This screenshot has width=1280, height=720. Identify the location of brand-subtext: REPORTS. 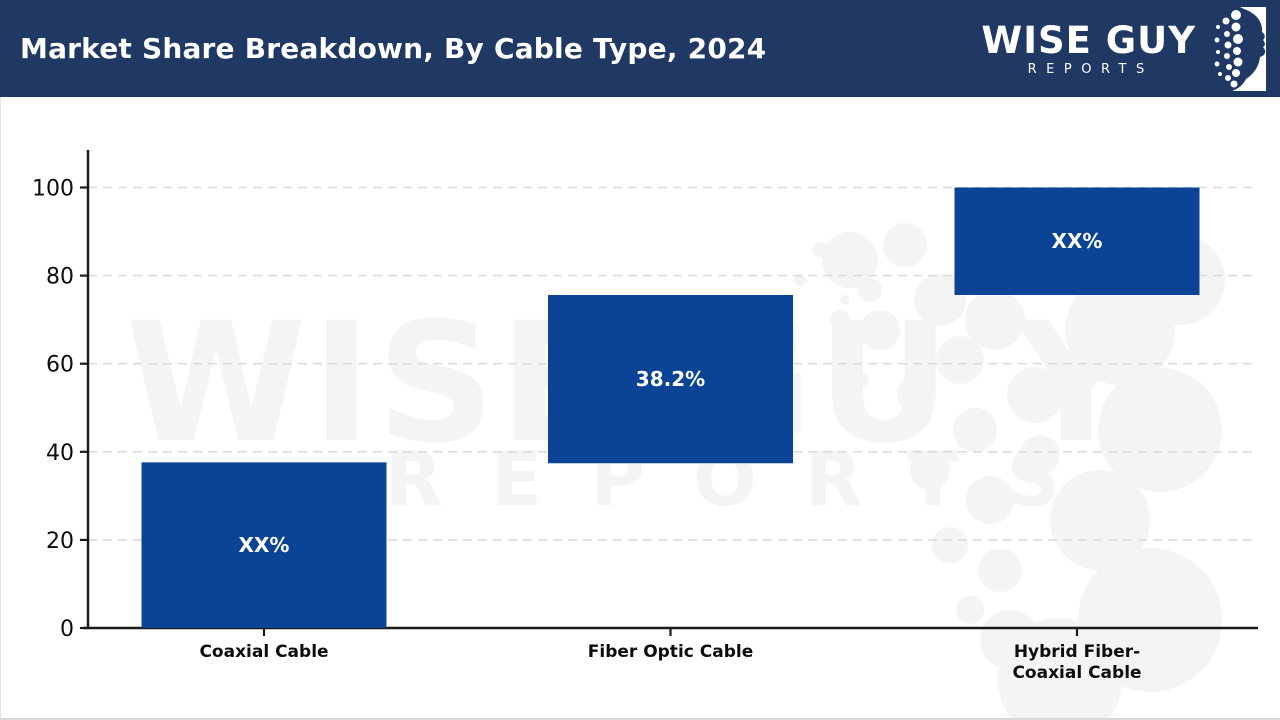
(1090, 69).